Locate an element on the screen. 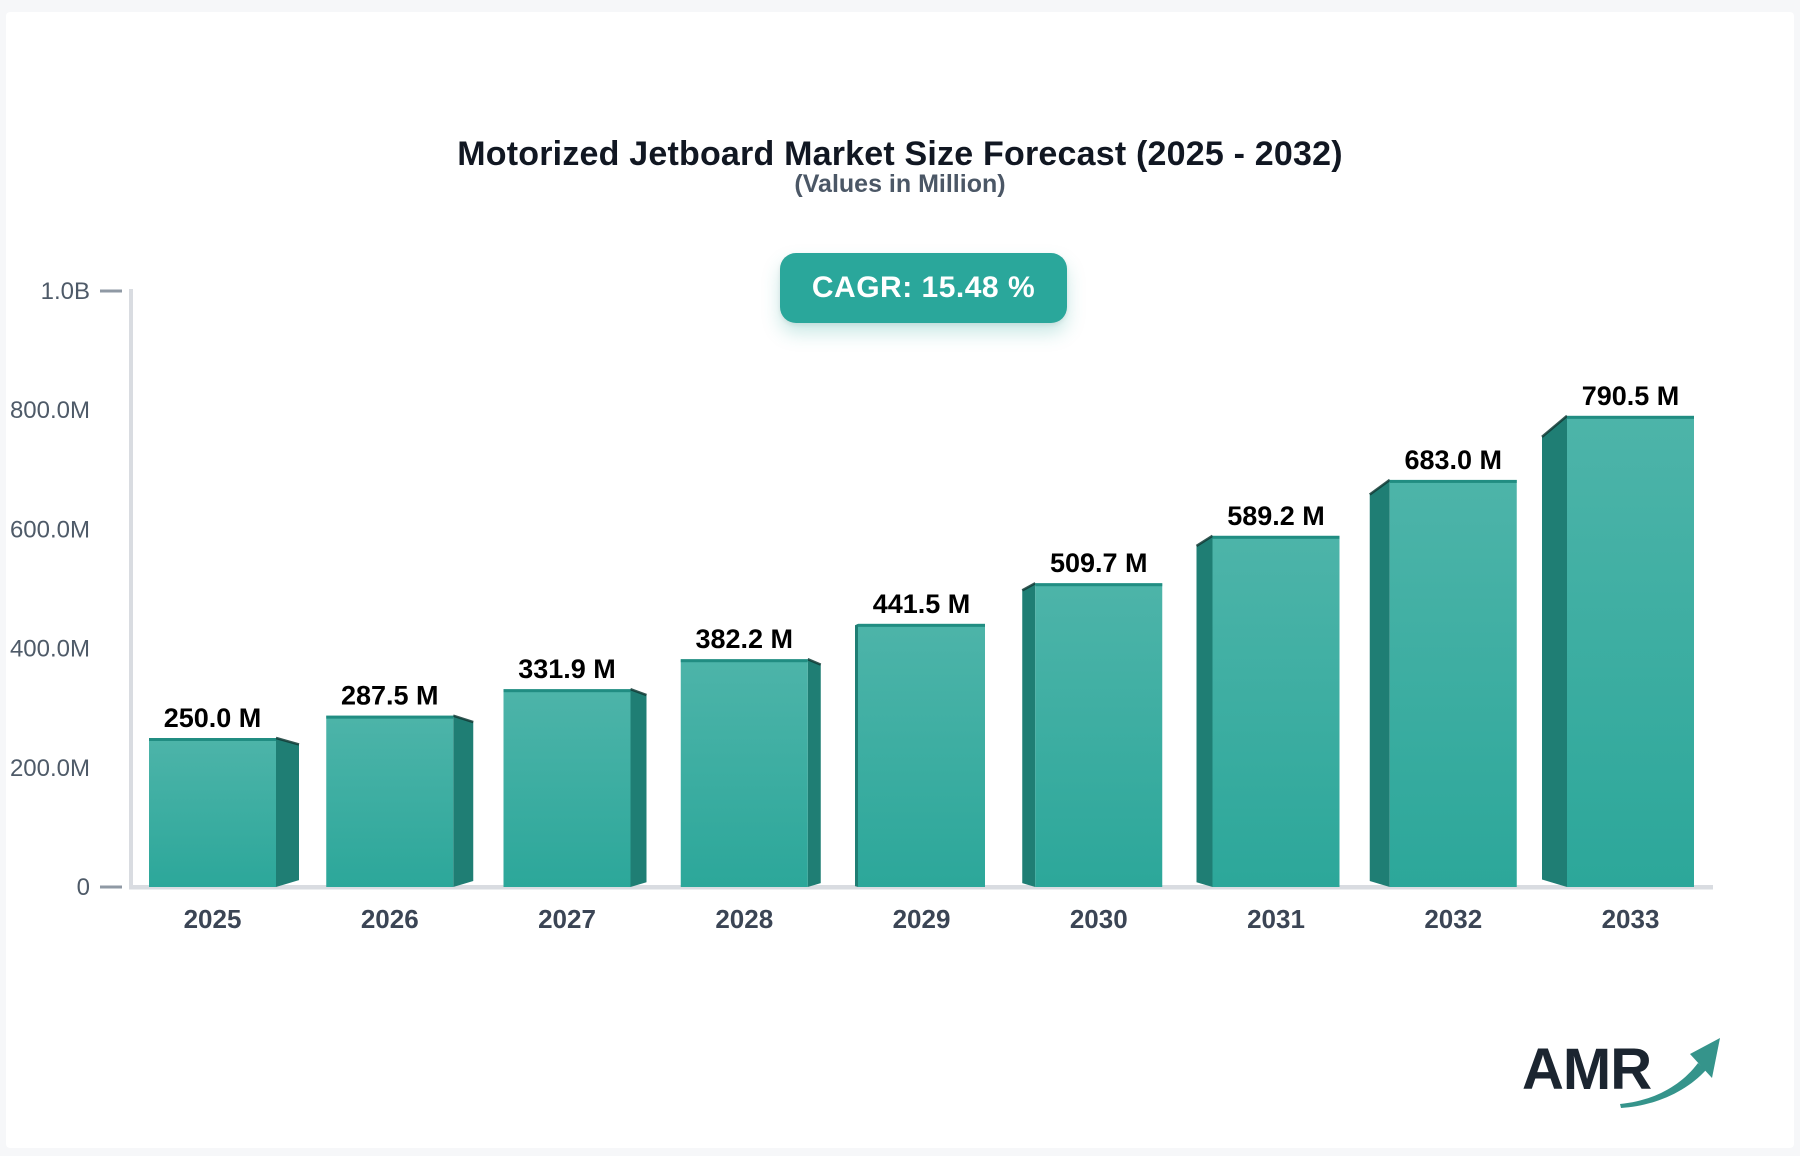 The image size is (1800, 1156). x-axis-label: 2033 is located at coordinates (1631, 919).